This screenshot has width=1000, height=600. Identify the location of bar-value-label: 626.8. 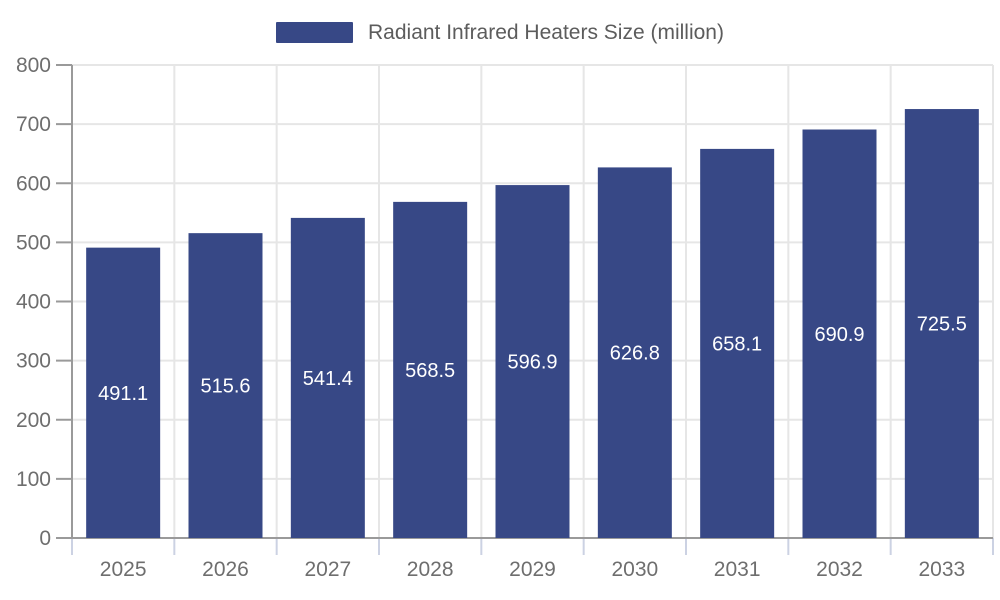
(635, 354).